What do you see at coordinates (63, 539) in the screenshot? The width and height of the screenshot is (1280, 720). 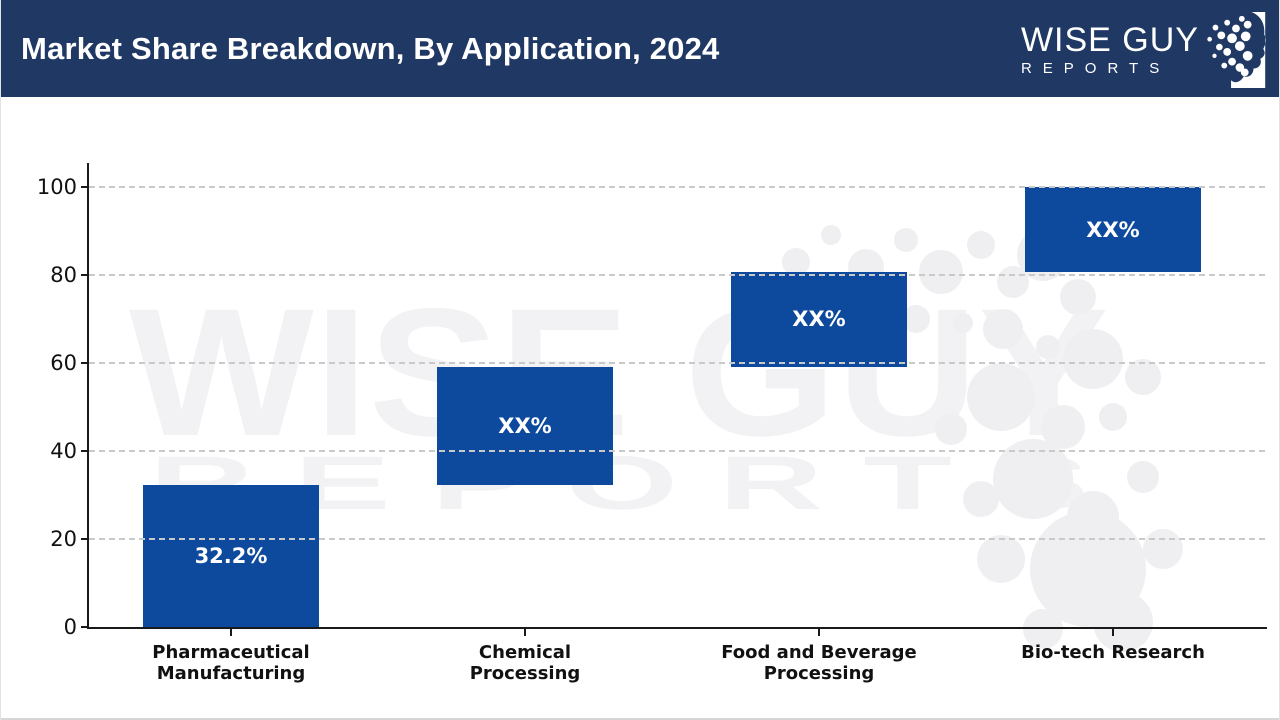 I see `y-tick-label: 20` at bounding box center [63, 539].